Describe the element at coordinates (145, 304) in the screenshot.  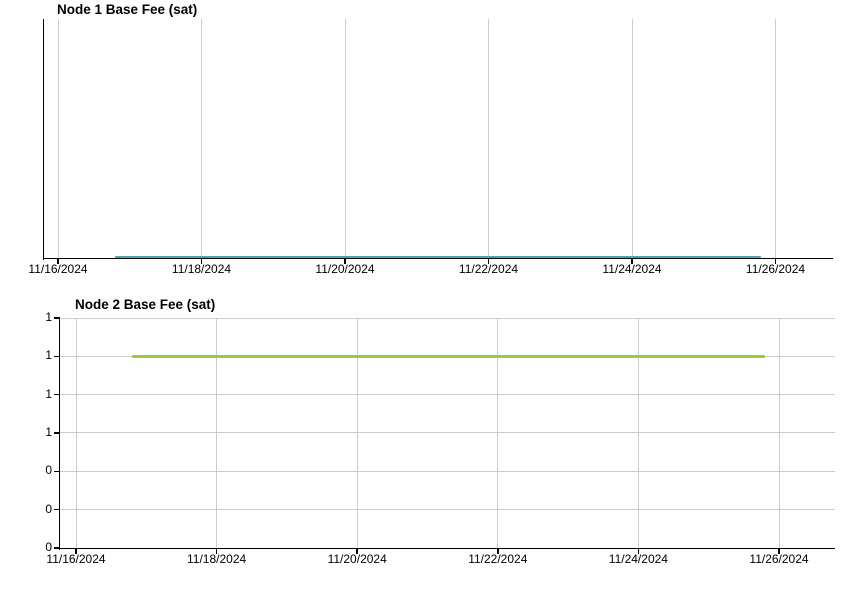
I see `chart-title-node2: Node 2 Base Fee (sat)` at that location.